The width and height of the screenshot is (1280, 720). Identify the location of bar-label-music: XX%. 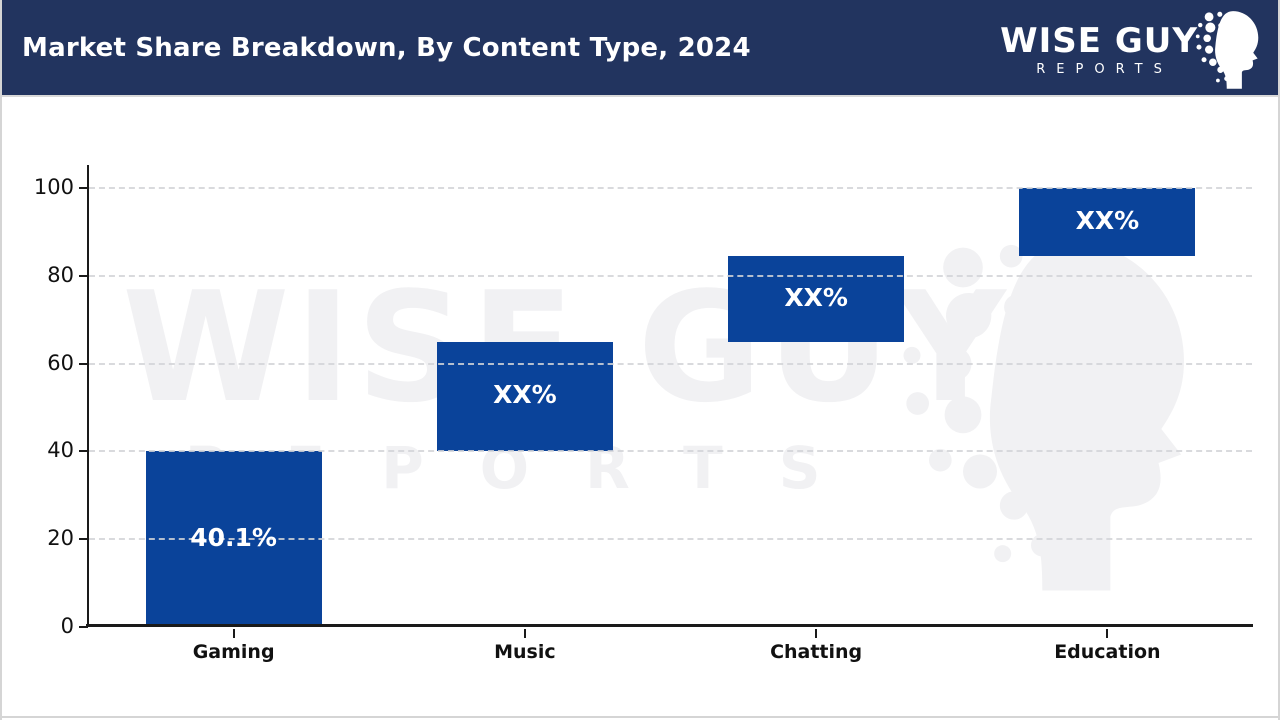
(525, 395).